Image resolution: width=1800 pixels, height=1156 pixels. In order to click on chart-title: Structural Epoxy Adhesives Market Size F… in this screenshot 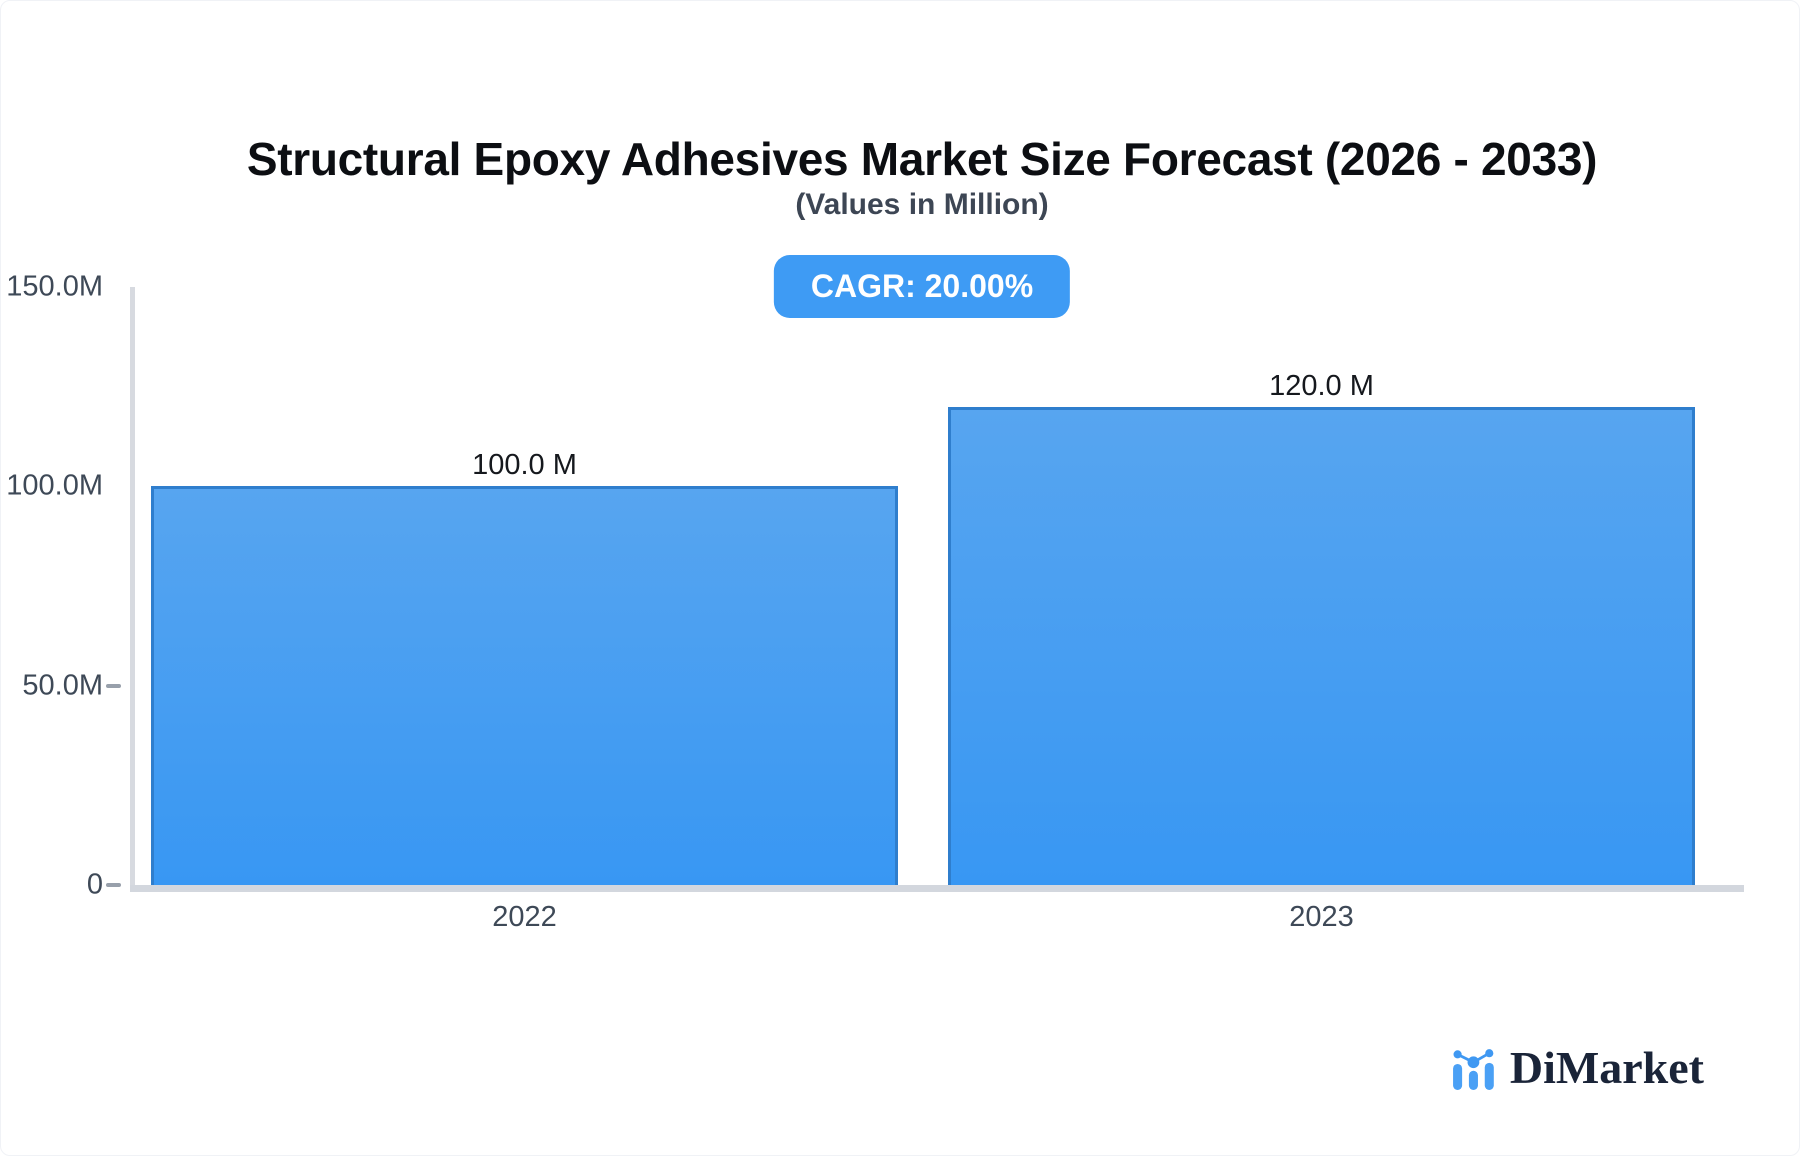, I will do `click(922, 158)`.